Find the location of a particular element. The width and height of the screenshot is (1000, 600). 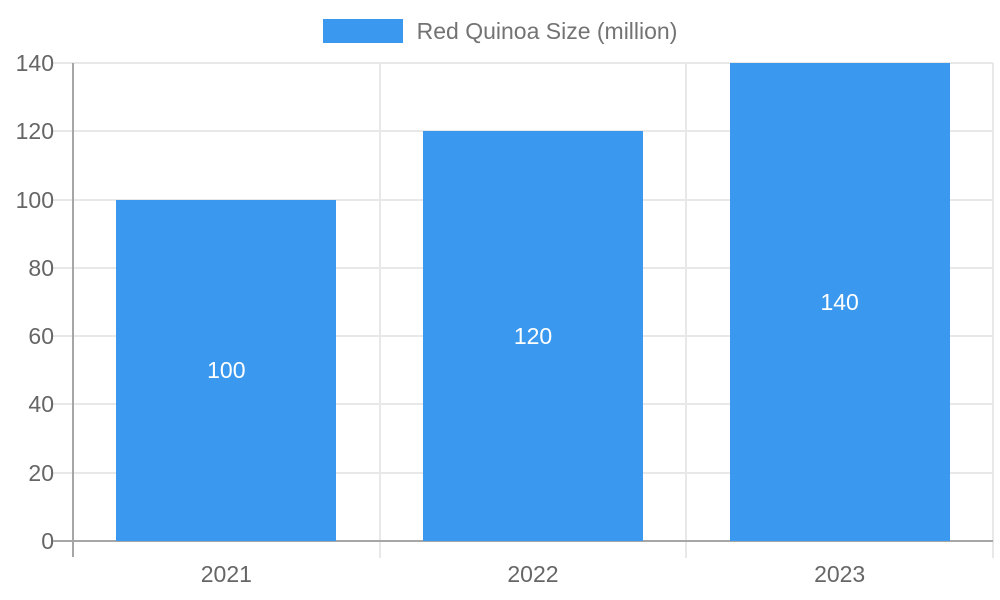

legend-swatch-icon is located at coordinates (362, 31).